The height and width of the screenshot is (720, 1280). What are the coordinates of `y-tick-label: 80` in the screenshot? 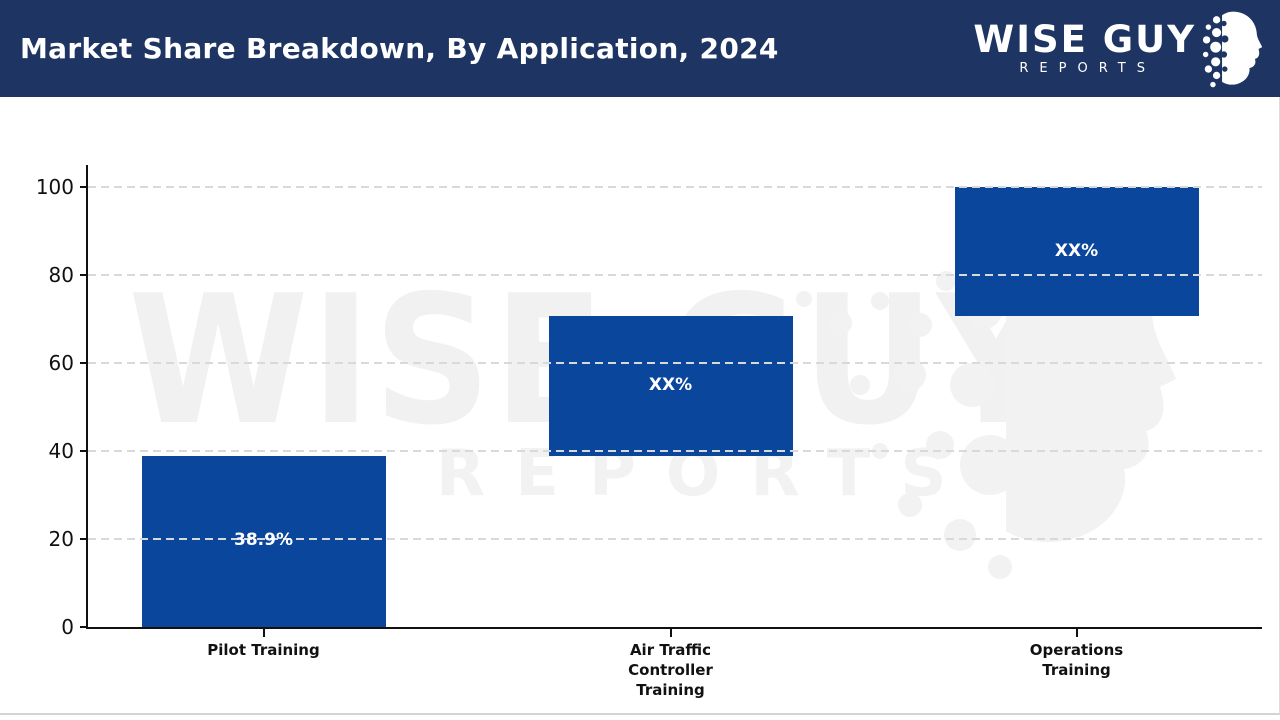 It's located at (61, 275).